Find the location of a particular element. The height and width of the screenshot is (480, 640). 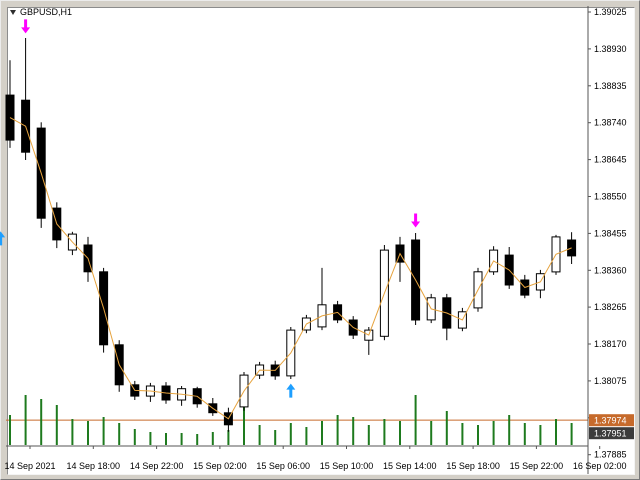

price-axis-label: 1.38360 is located at coordinates (610, 270).